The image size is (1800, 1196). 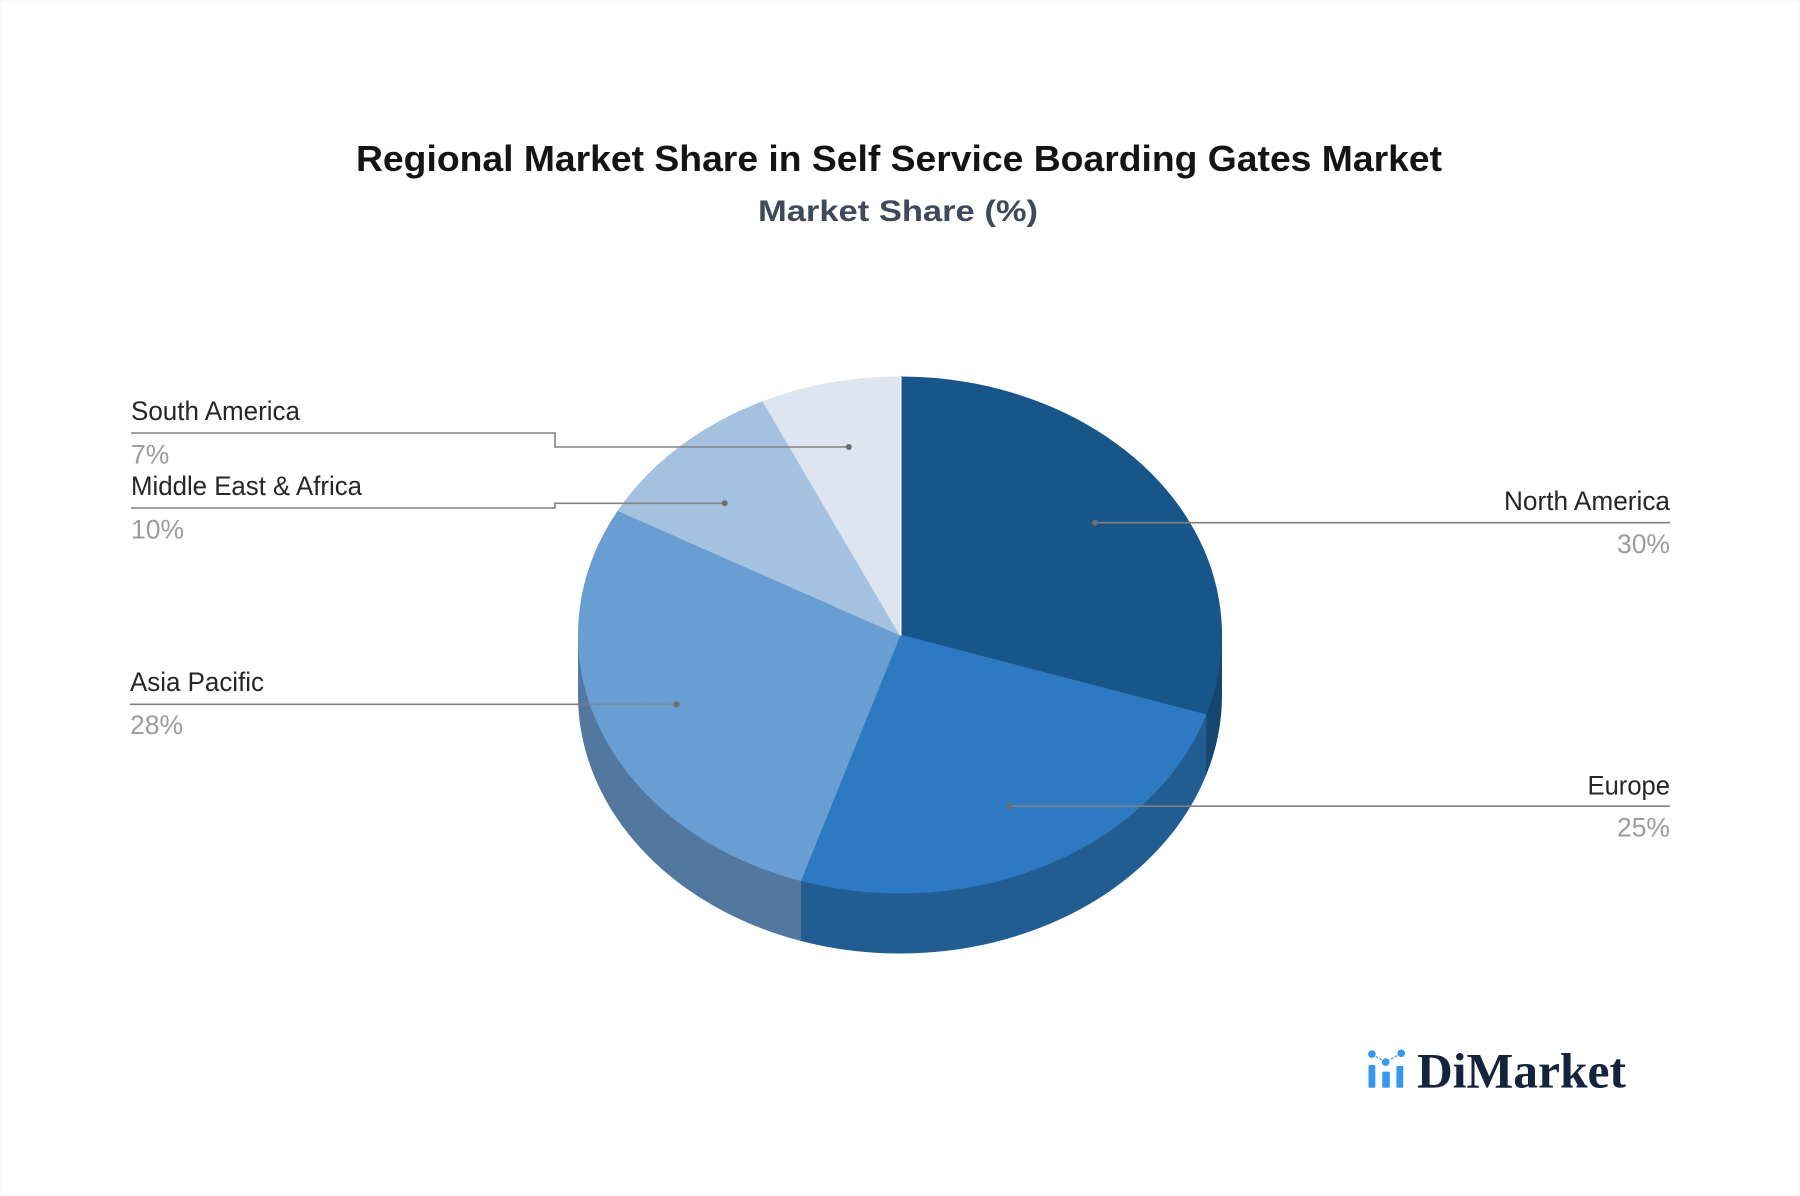 I want to click on svg-text: 10%, so click(x=157, y=529).